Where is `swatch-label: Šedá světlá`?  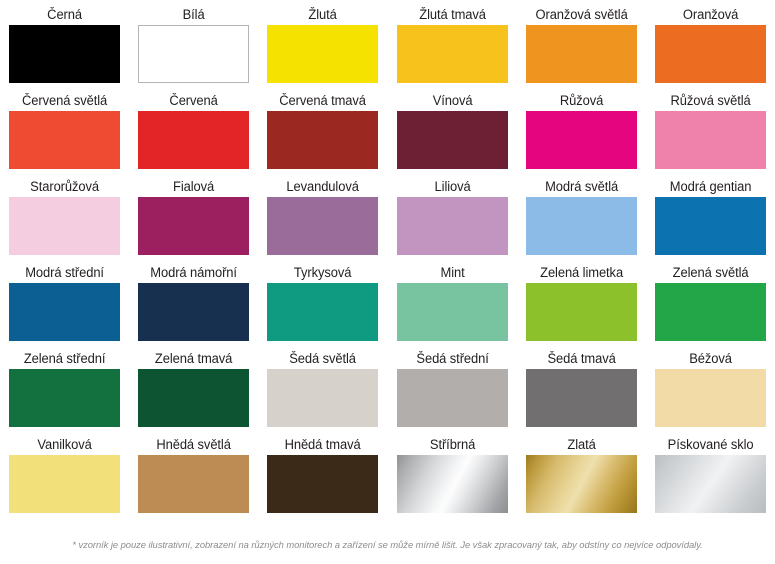 swatch-label: Šedá světlá is located at coordinates (323, 358).